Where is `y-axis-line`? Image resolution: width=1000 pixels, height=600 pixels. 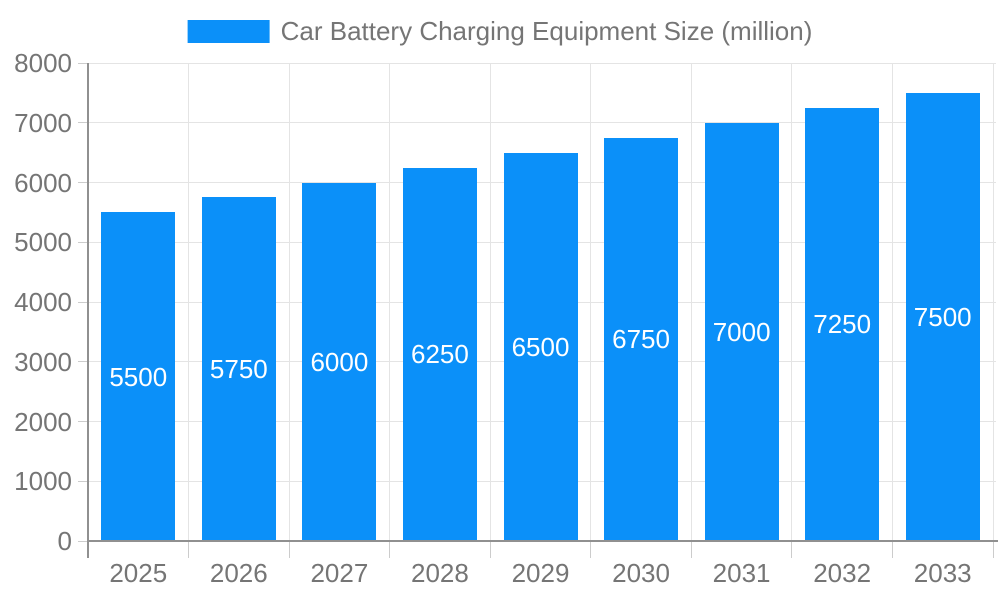 y-axis-line is located at coordinates (87, 310).